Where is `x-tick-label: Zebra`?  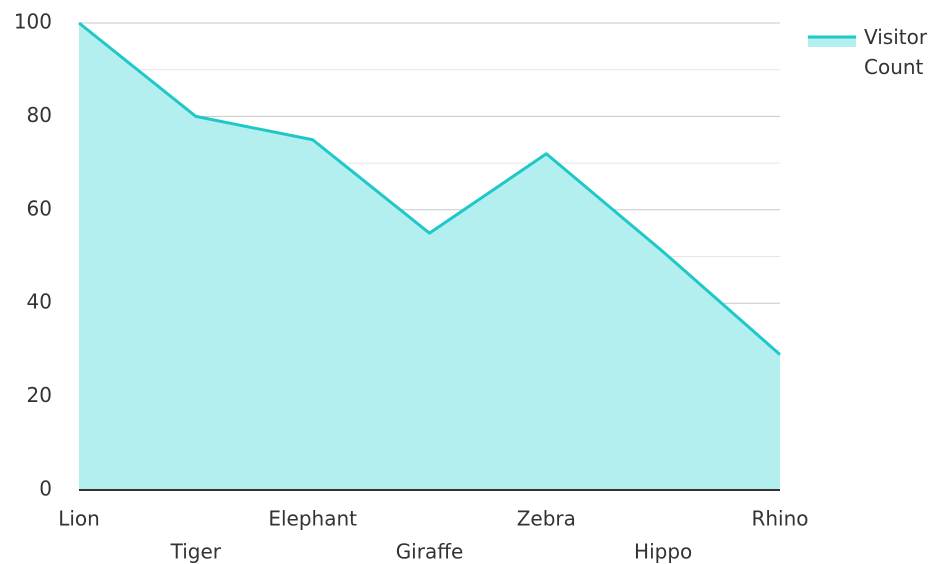
x-tick-label: Zebra is located at coordinates (546, 519).